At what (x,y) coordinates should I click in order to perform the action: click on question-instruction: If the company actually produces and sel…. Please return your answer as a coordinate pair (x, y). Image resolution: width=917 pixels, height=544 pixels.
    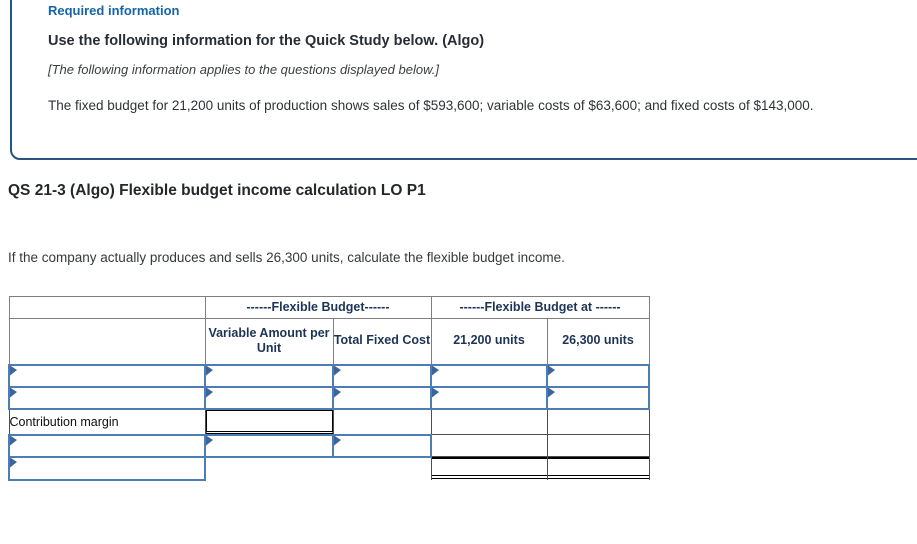
    Looking at the image, I should click on (286, 257).